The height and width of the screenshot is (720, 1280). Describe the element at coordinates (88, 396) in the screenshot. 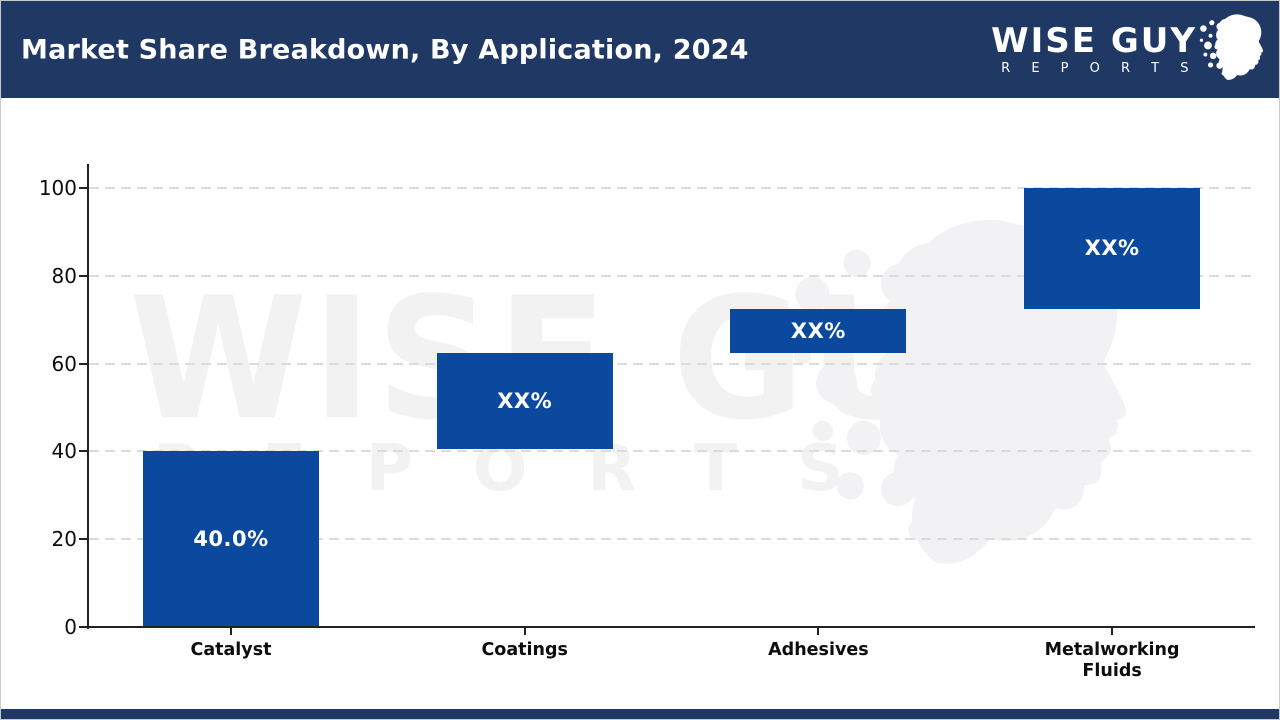

I see `y-axis` at that location.